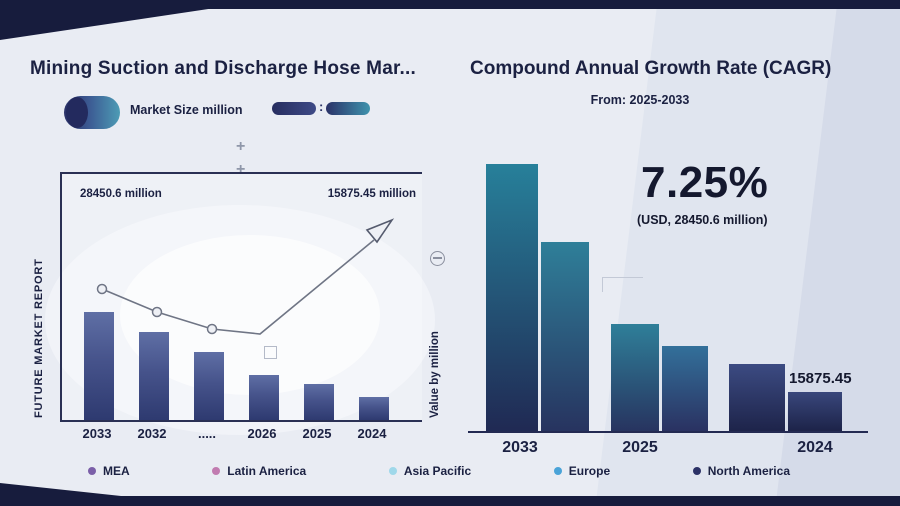 The image size is (900, 506). Describe the element at coordinates (815, 447) in the screenshot. I see `right-x-label: 2024` at that location.